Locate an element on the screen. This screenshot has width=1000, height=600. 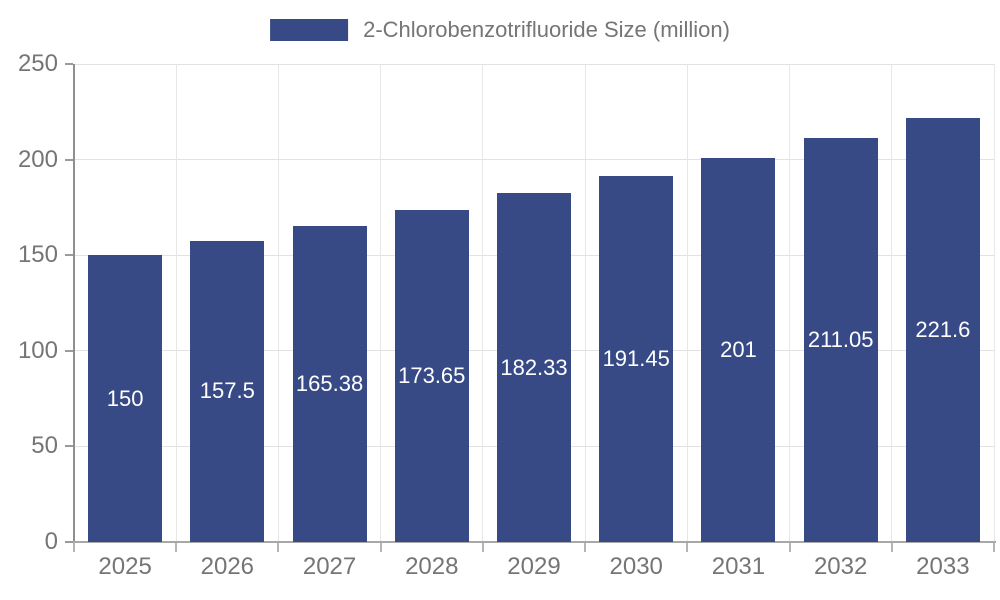
x-axis-tick-label: 2028 is located at coordinates (432, 566).